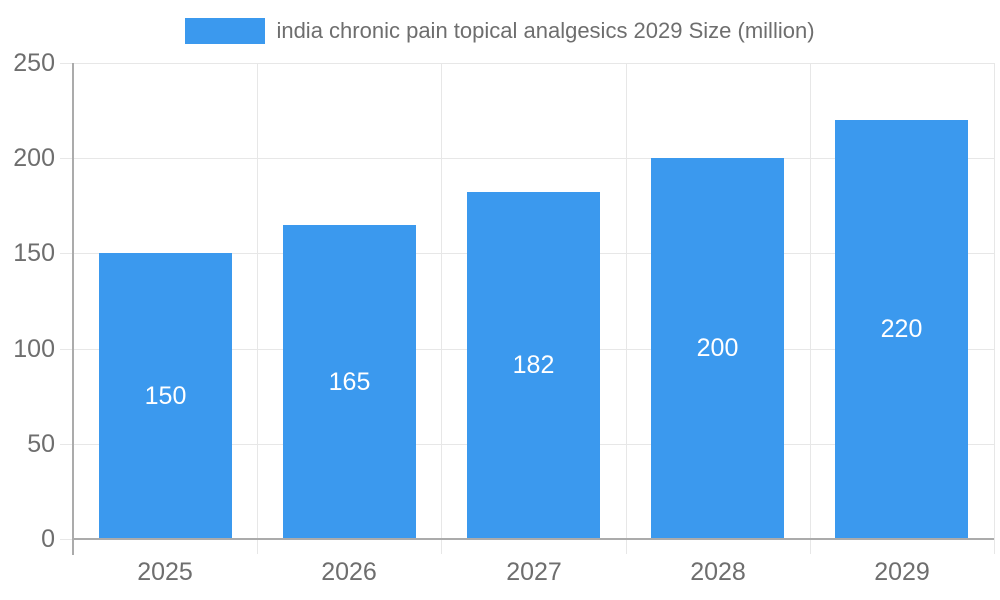 This screenshot has width=1000, height=600. I want to click on x-axis-line, so click(533, 539).